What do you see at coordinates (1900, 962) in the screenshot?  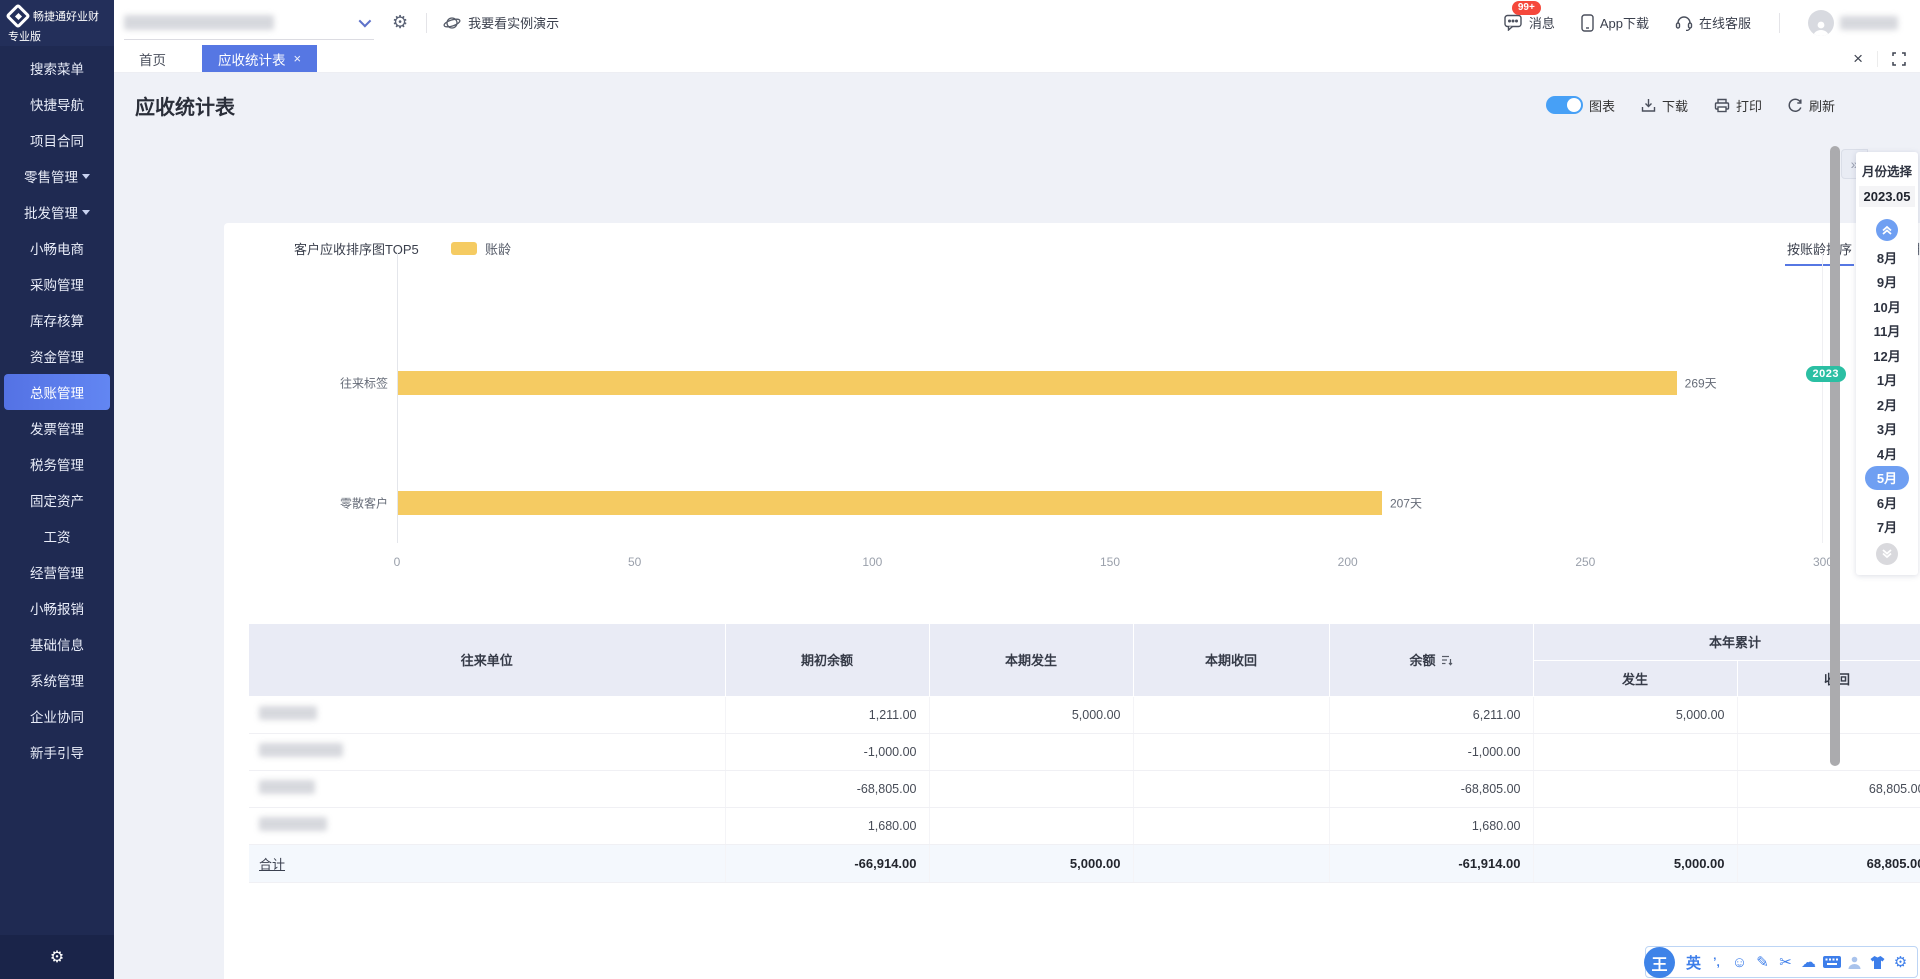 I see `ime-settings-gear-icon: ⚙` at bounding box center [1900, 962].